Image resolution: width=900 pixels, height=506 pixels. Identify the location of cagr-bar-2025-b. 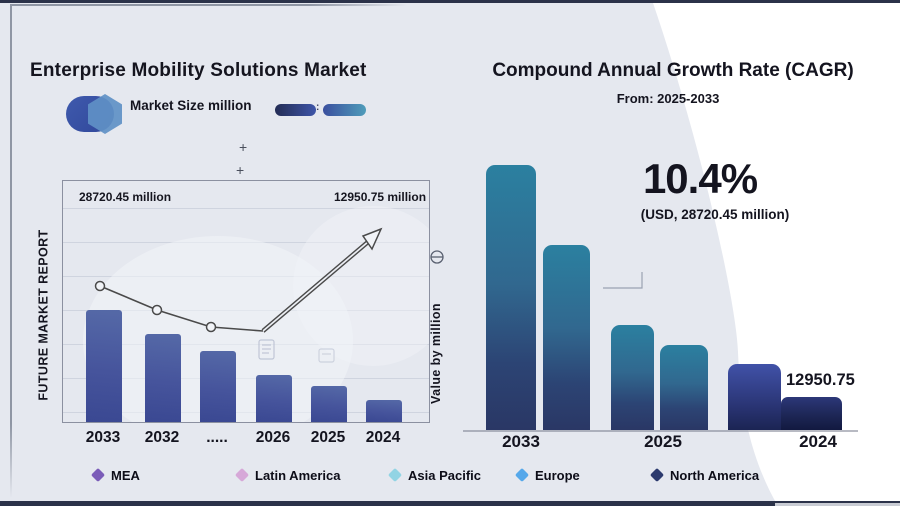
(684, 387).